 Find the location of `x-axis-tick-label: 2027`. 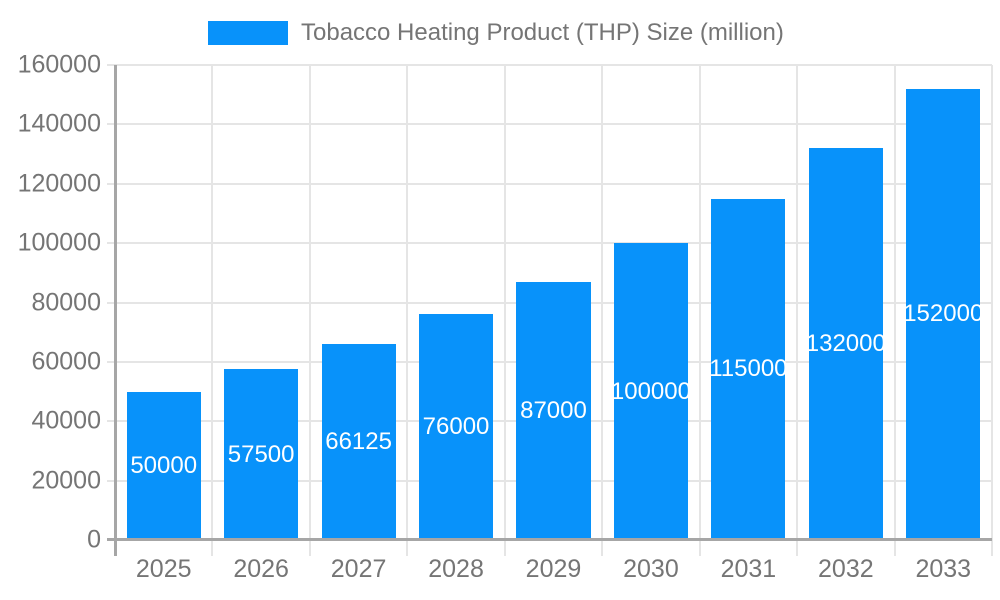

x-axis-tick-label: 2027 is located at coordinates (358, 569).